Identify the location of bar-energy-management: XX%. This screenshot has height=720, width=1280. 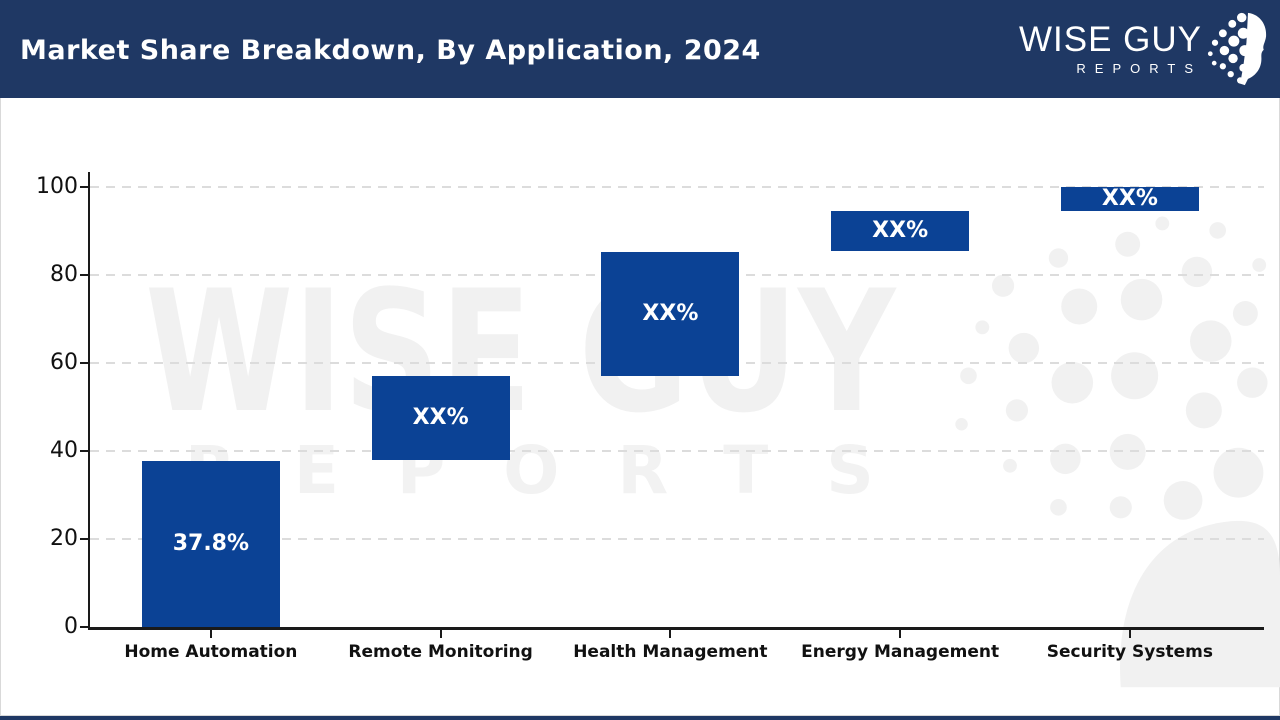
(900, 231).